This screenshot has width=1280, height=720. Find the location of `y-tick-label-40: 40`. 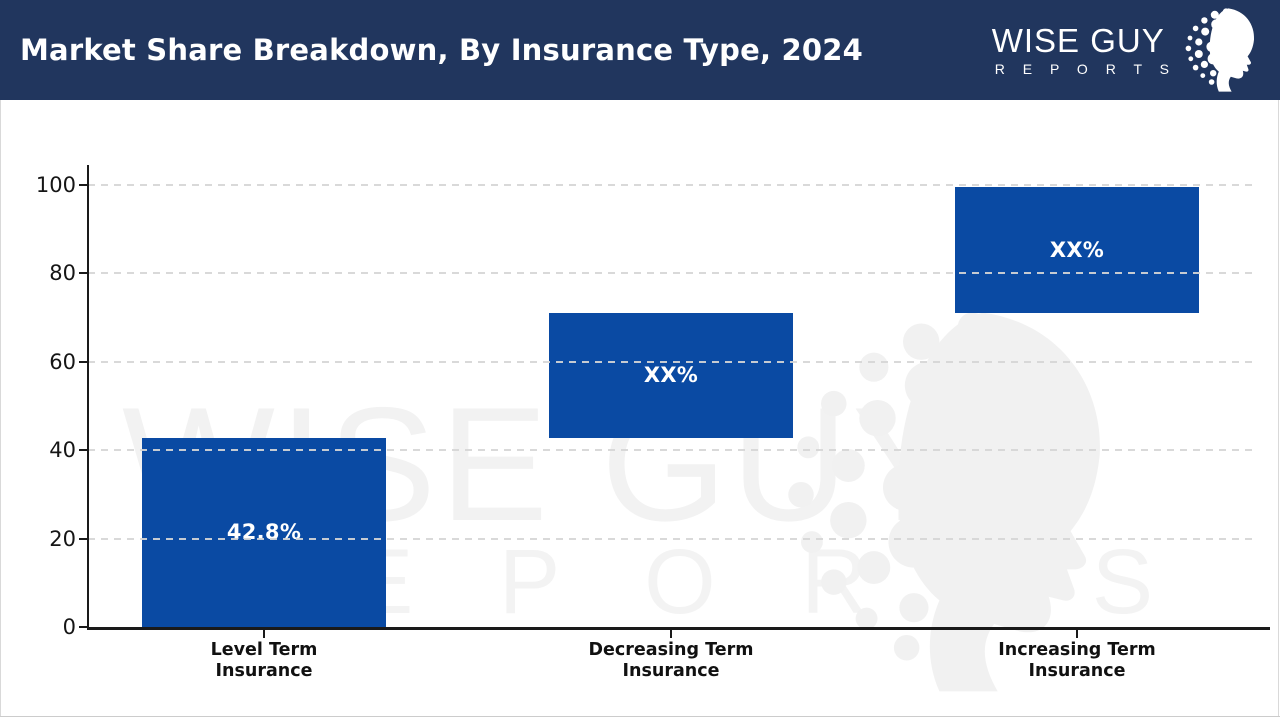

y-tick-label-40: 40 is located at coordinates (62, 450).